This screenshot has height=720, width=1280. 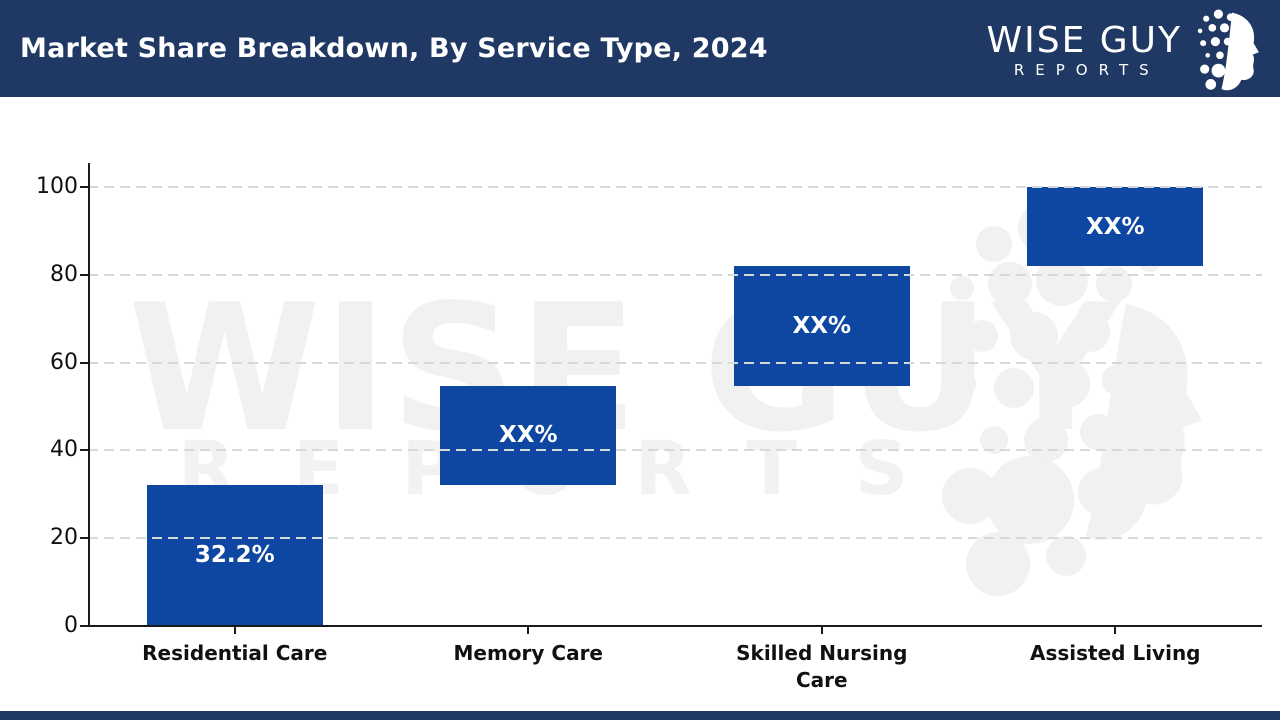 What do you see at coordinates (640, 715) in the screenshot?
I see `footer-bar` at bounding box center [640, 715].